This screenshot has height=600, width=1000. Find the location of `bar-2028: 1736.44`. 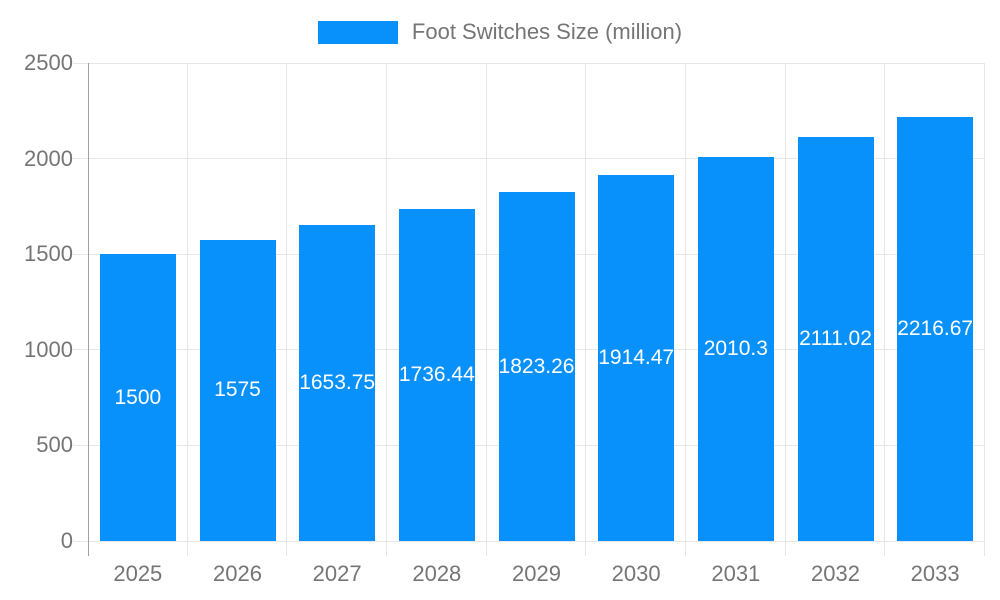

bar-2028: 1736.44 is located at coordinates (436, 375).